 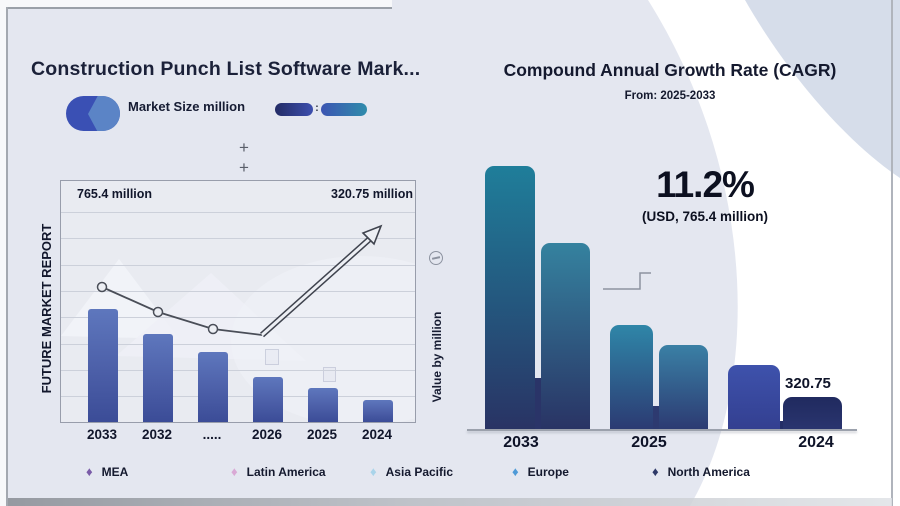 What do you see at coordinates (670, 96) in the screenshot?
I see `cagr-subtitle: From: 2025-2033` at bounding box center [670, 96].